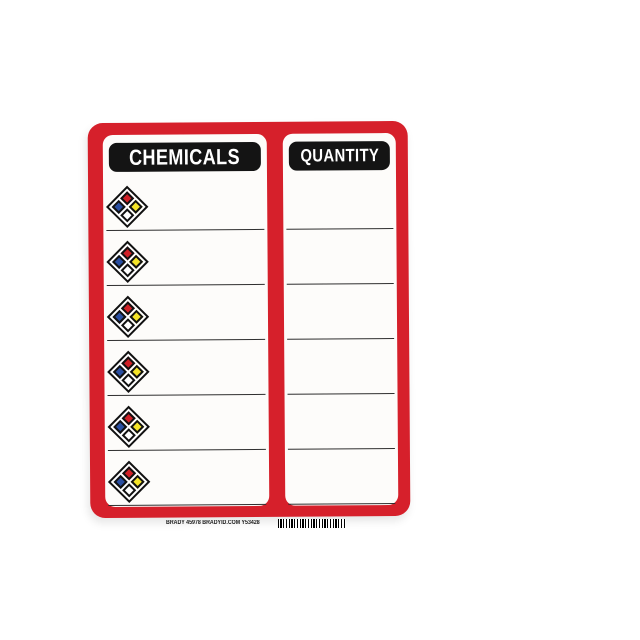 This screenshot has width=640, height=640. I want to click on chemicals-header: CHEMICALS, so click(184, 156).